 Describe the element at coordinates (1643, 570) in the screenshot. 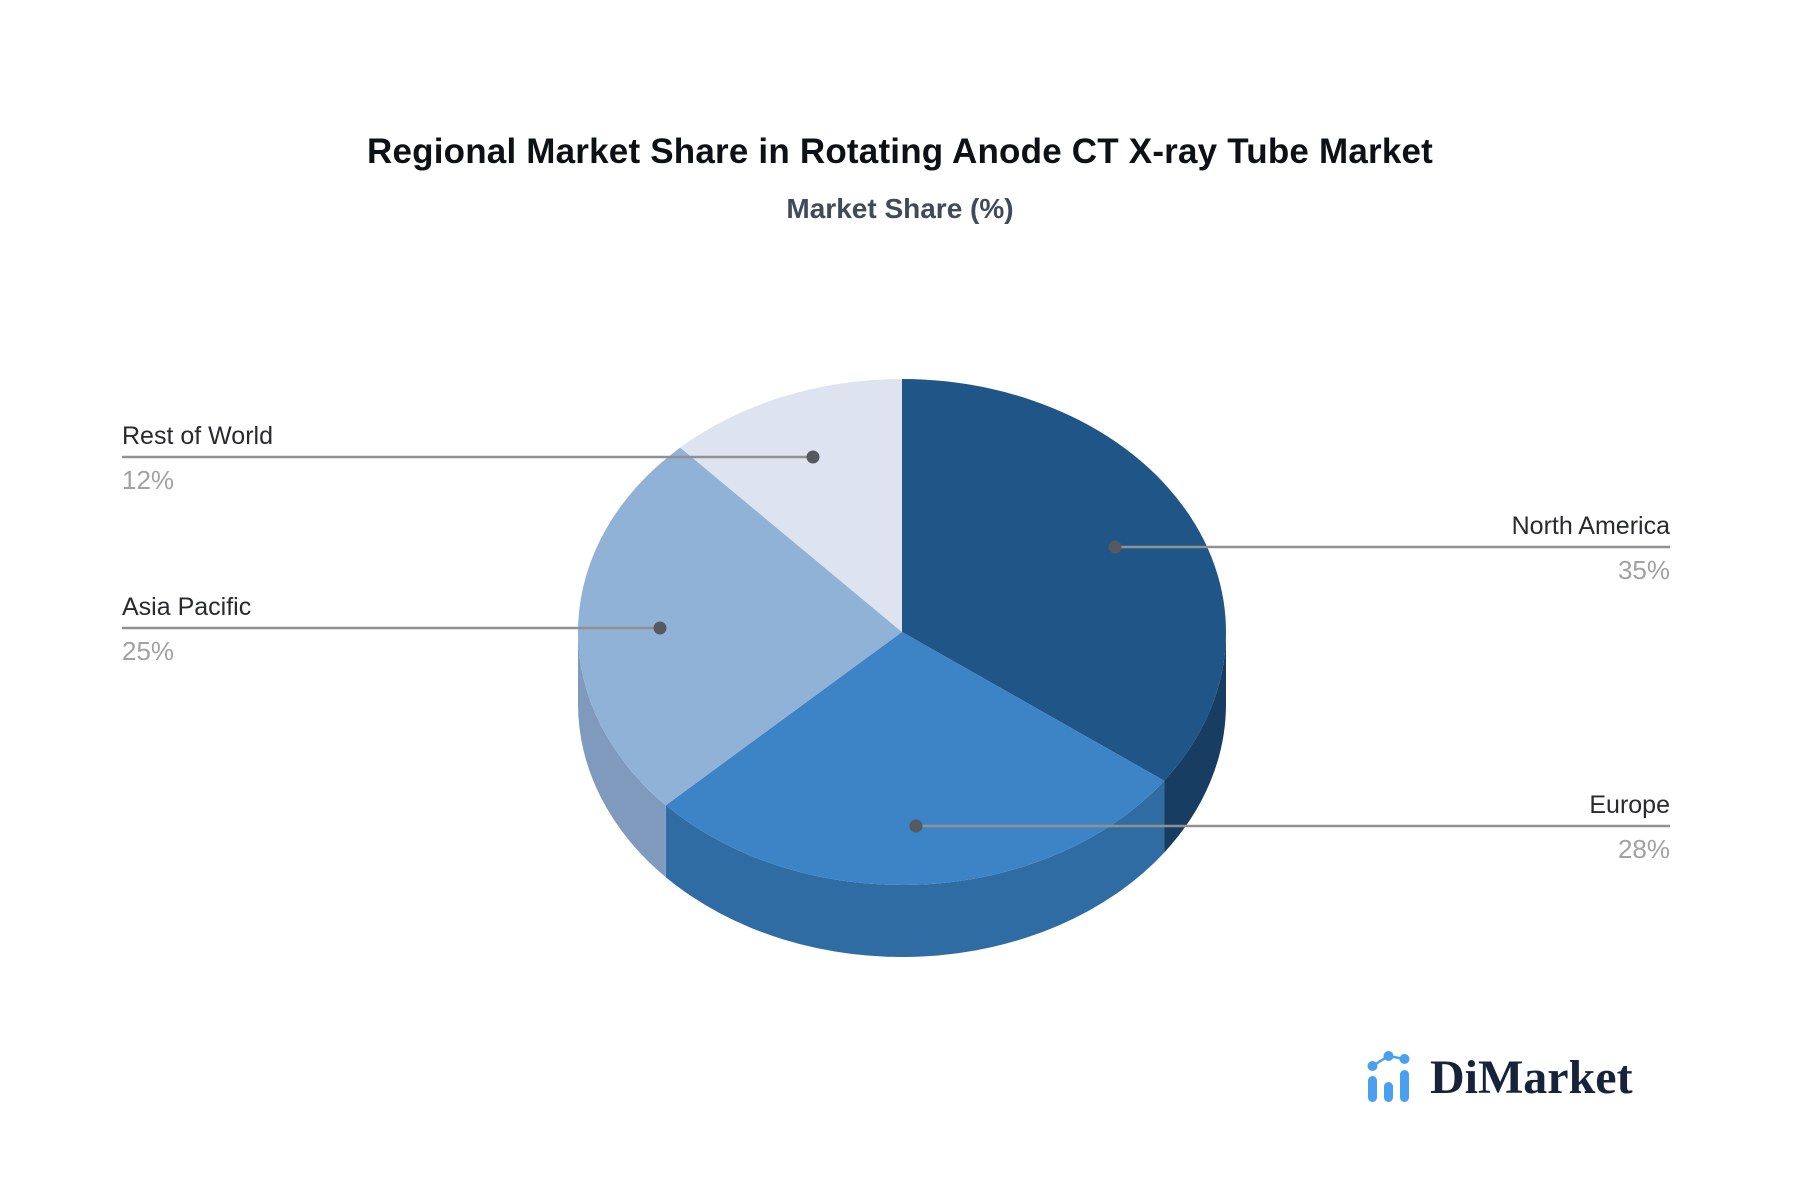

I see `value-north-america: 35%` at that location.